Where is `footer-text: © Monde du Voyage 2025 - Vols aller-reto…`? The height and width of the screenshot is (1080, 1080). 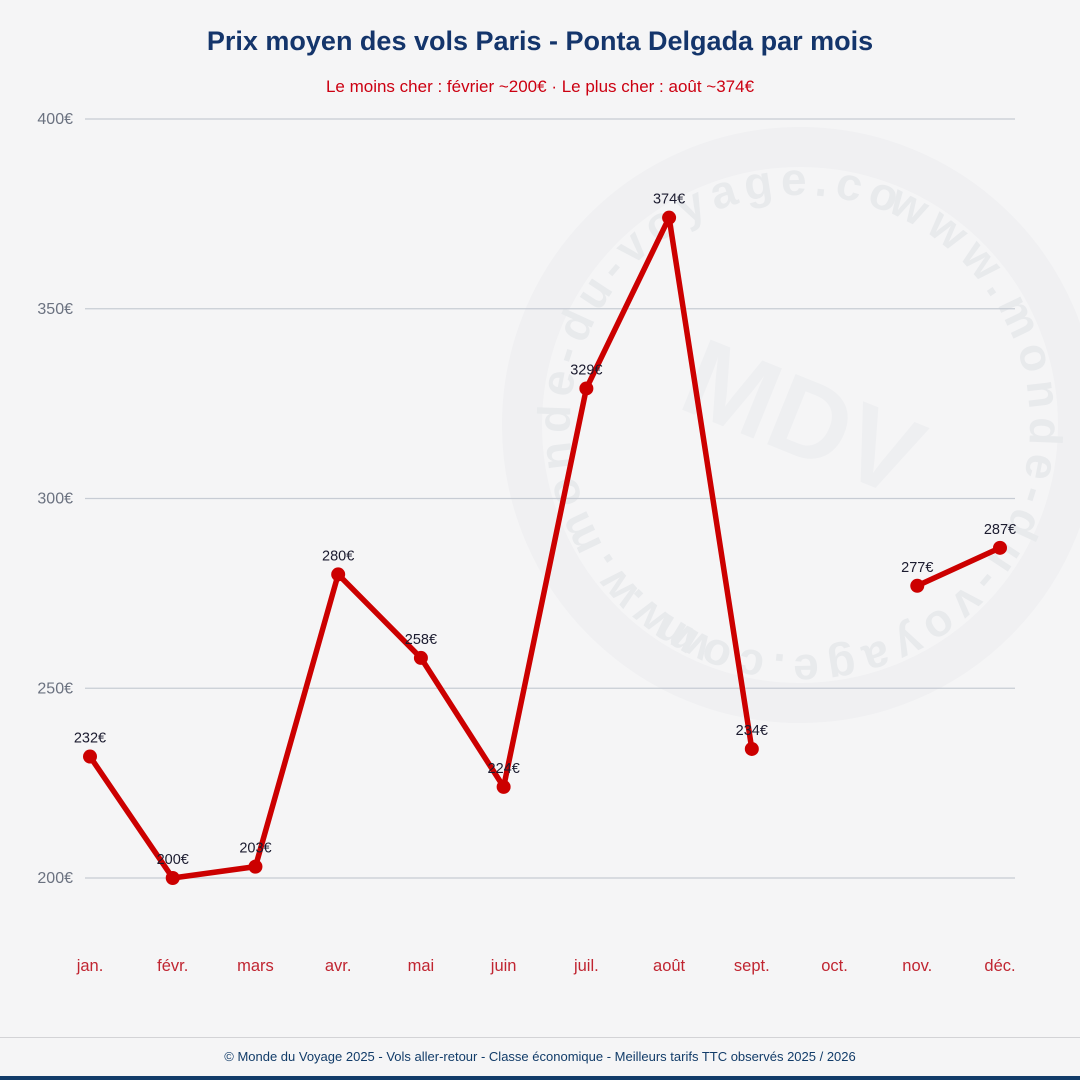 footer-text: © Monde du Voyage 2025 - Vols aller-reto… is located at coordinates (540, 1056).